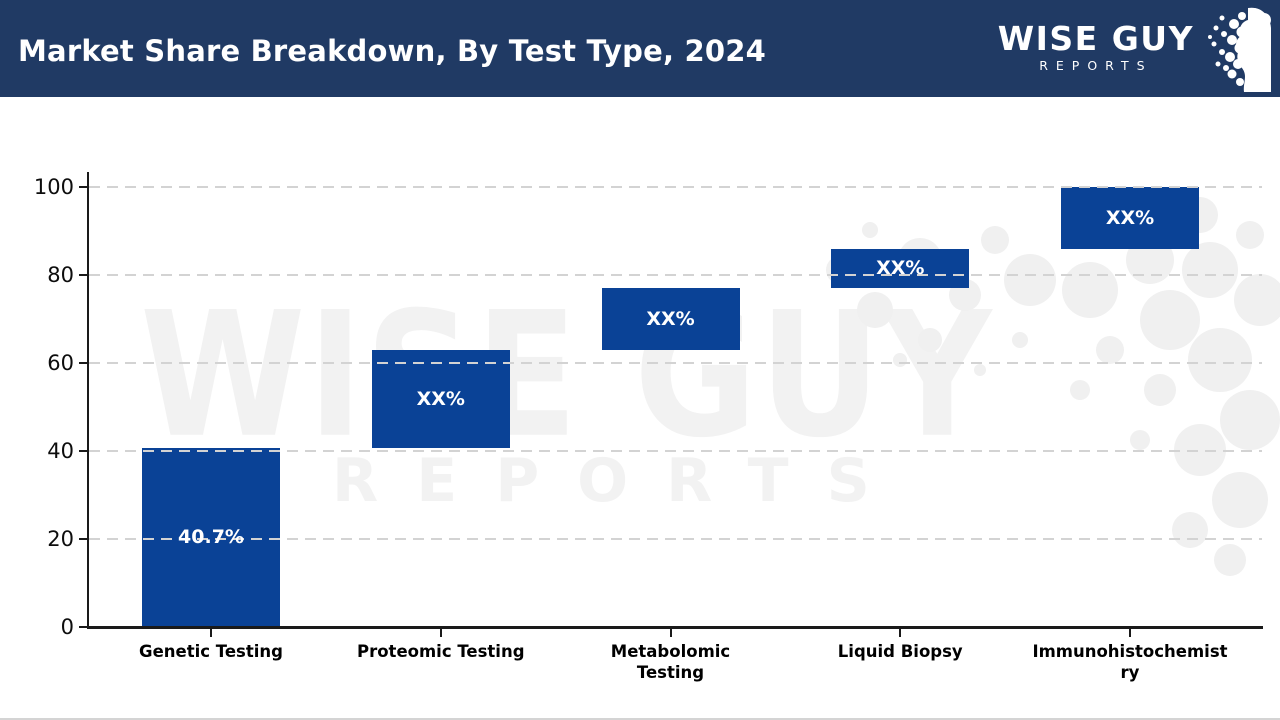 This screenshot has width=1280, height=720. What do you see at coordinates (670, 672) in the screenshot?
I see `x-category-label-line: Testing` at bounding box center [670, 672].